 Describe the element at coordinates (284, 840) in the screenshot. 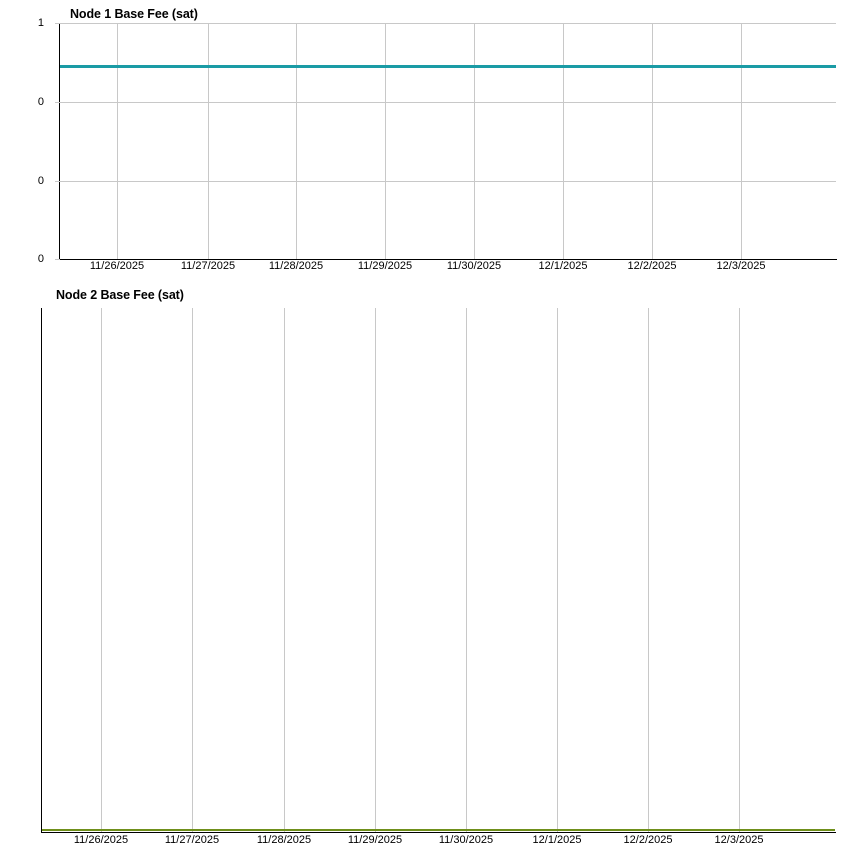

I see `chart-2-xtick-label-2: 11/28/2025` at that location.